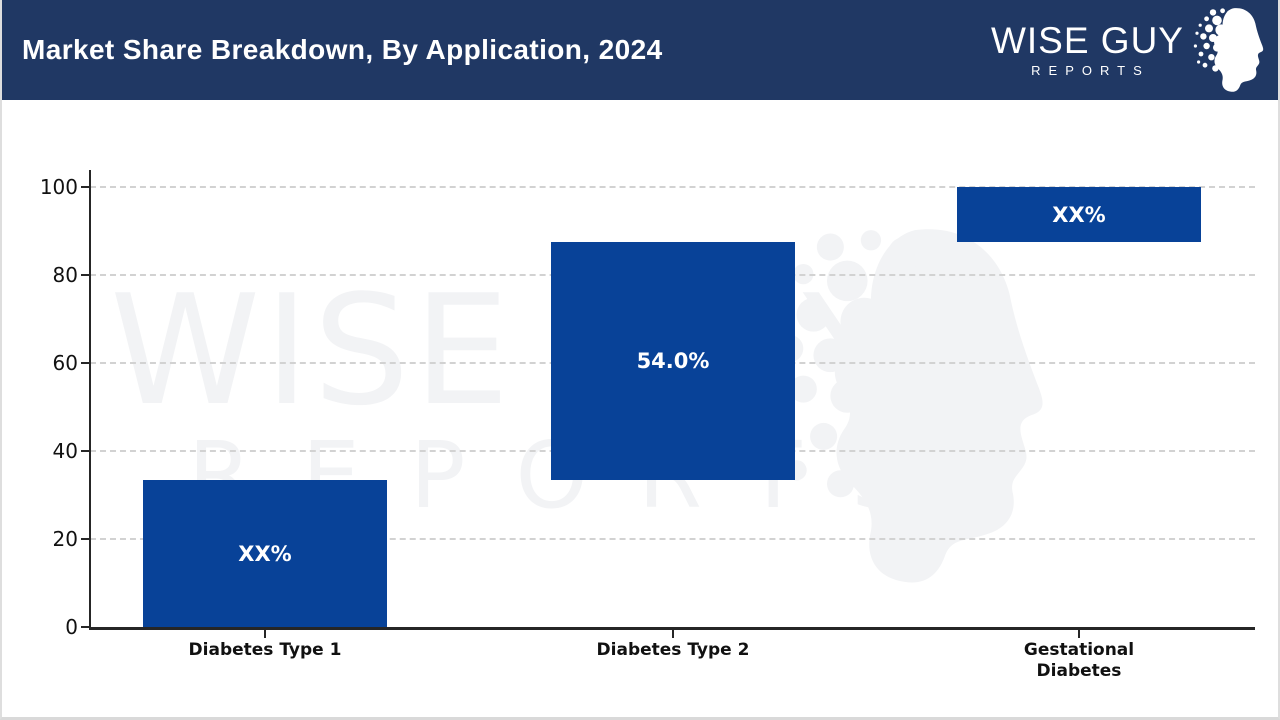 The height and width of the screenshot is (720, 1280). What do you see at coordinates (265, 650) in the screenshot?
I see `x-tick-label: Diabetes Type 1` at bounding box center [265, 650].